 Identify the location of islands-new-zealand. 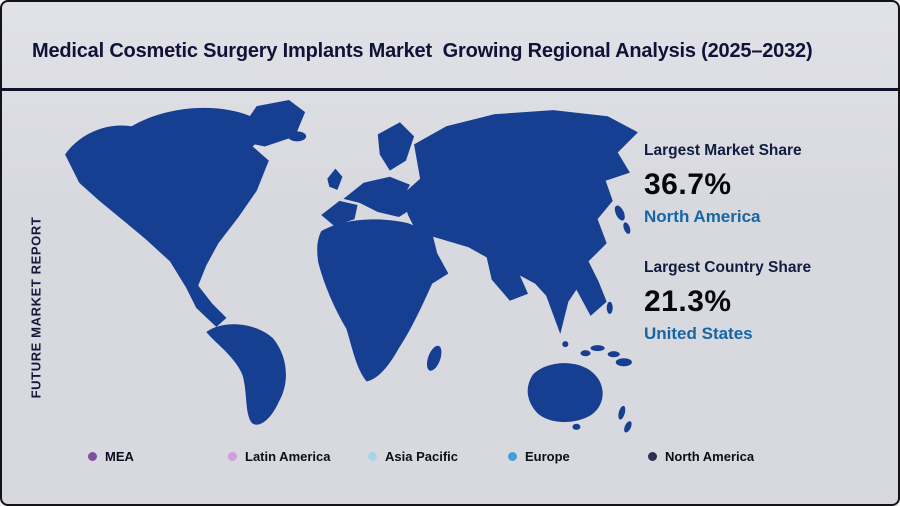
(625, 419).